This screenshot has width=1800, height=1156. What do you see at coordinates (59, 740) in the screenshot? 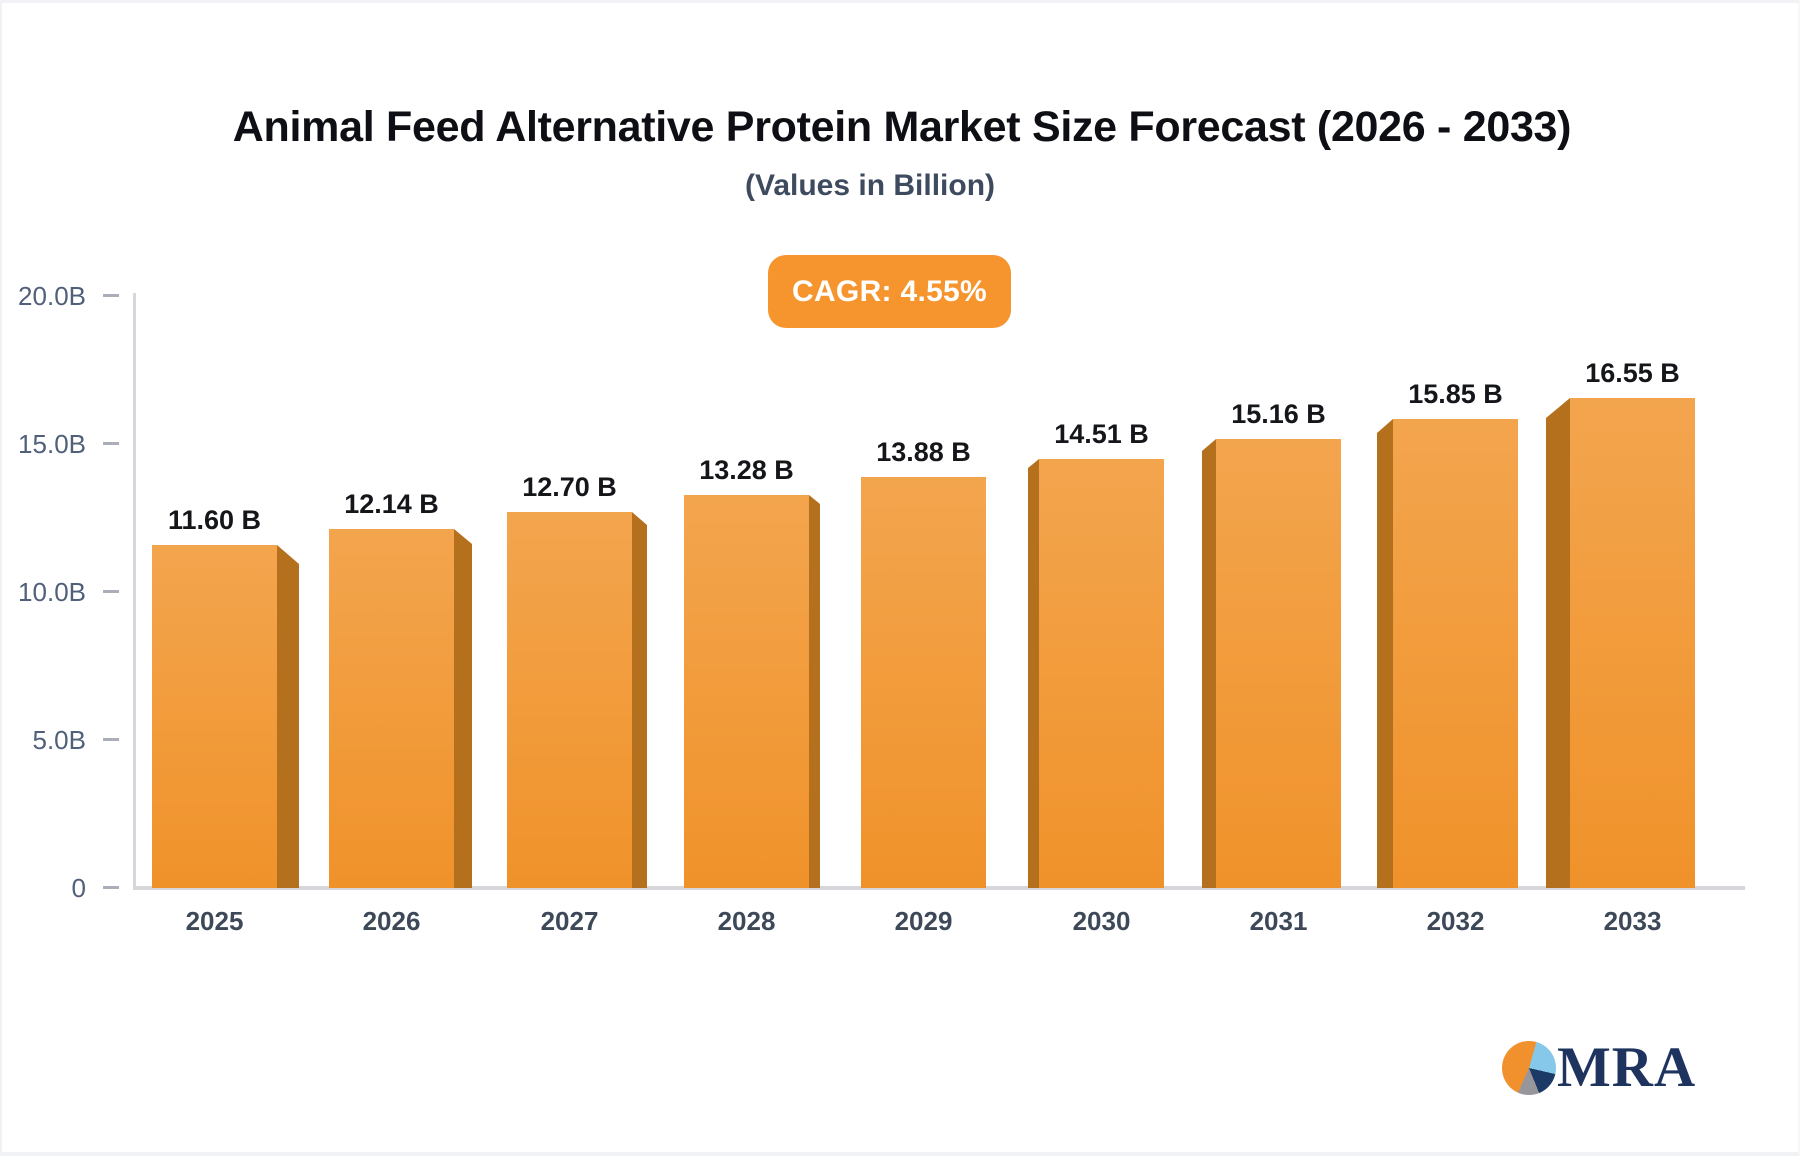
I see `y-axis-label: 5.0B` at bounding box center [59, 740].